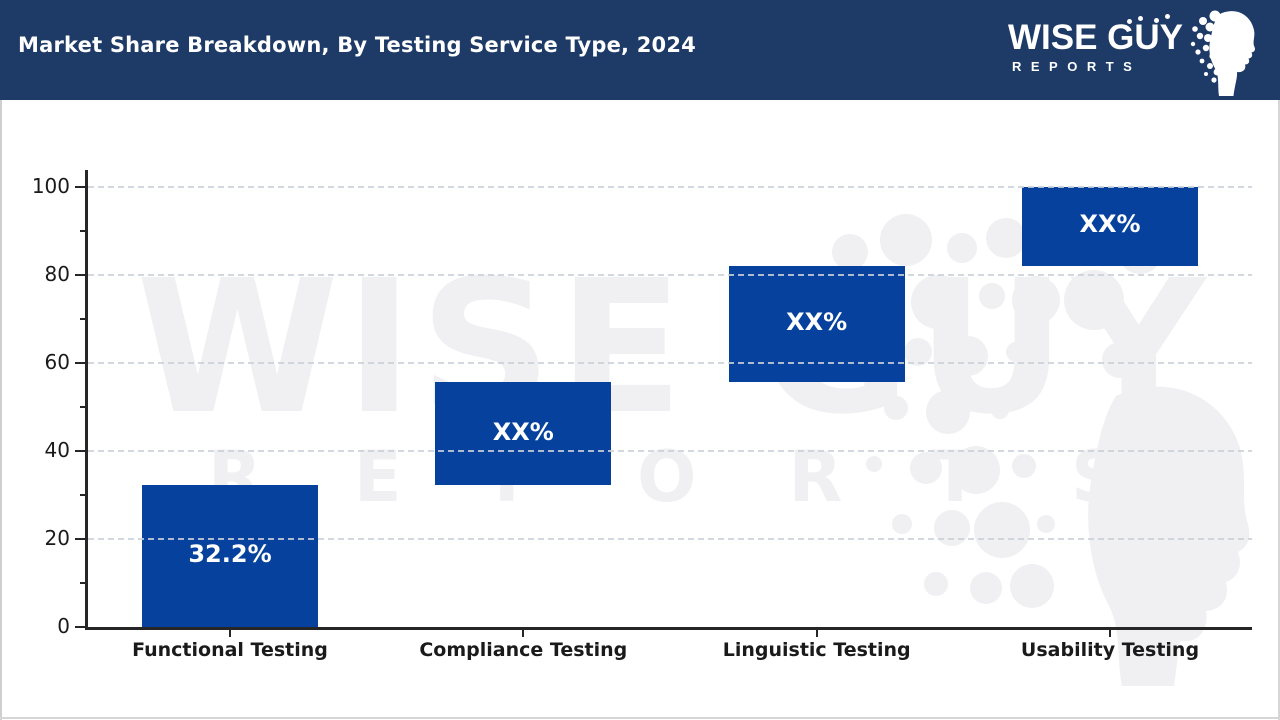  What do you see at coordinates (57, 274) in the screenshot?
I see `y-tick-label-80: 80` at bounding box center [57, 274].